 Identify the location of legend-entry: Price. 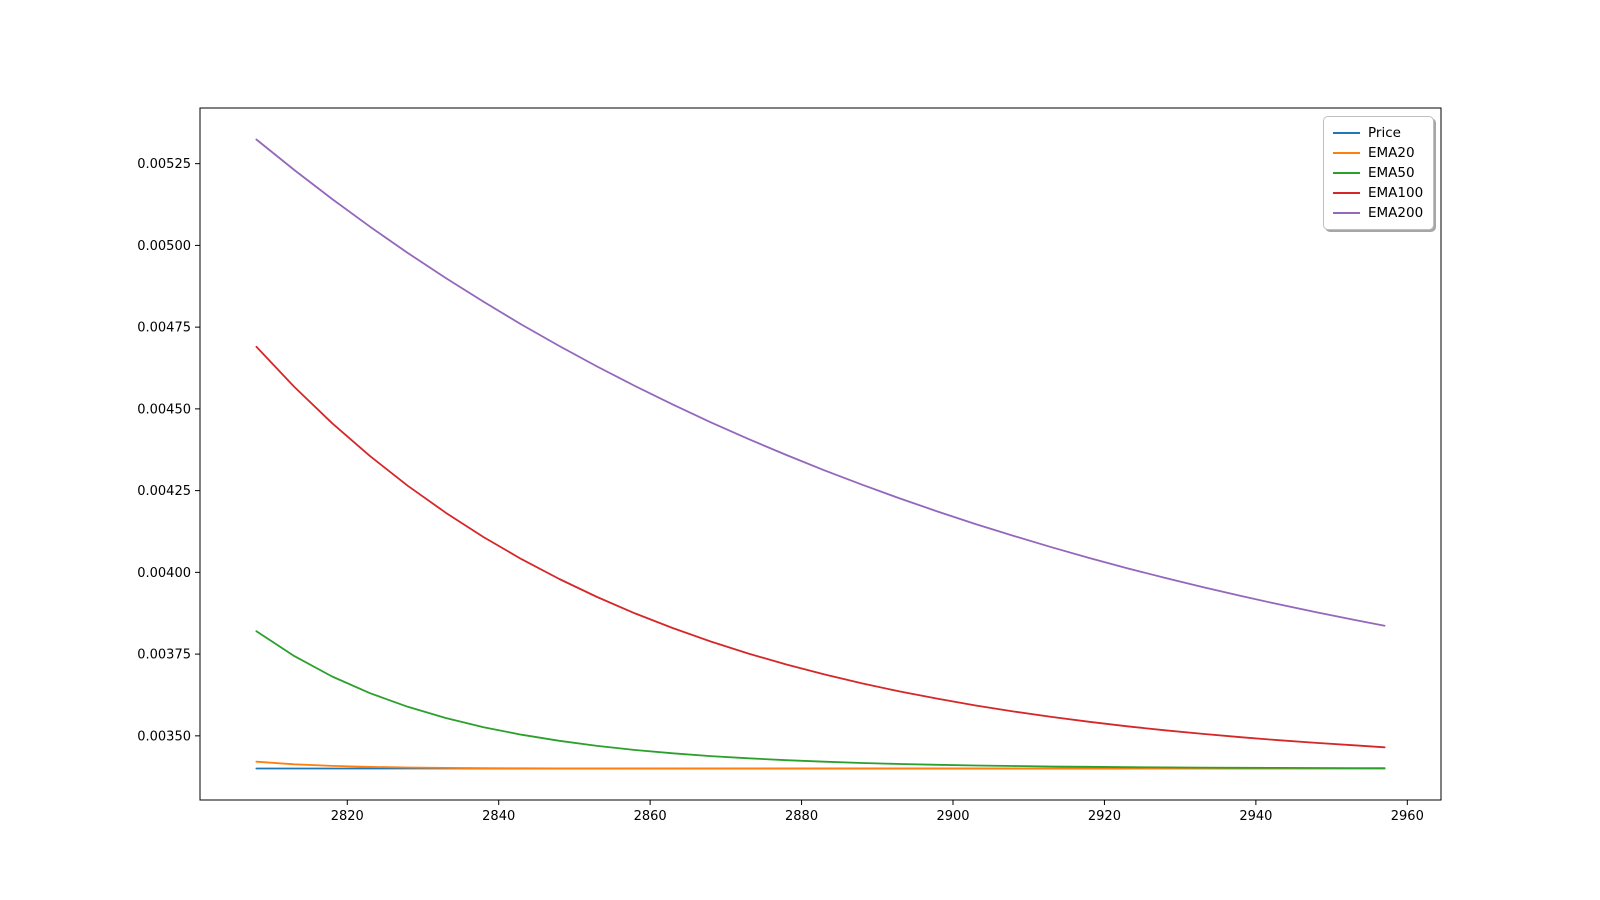
(1378, 133).